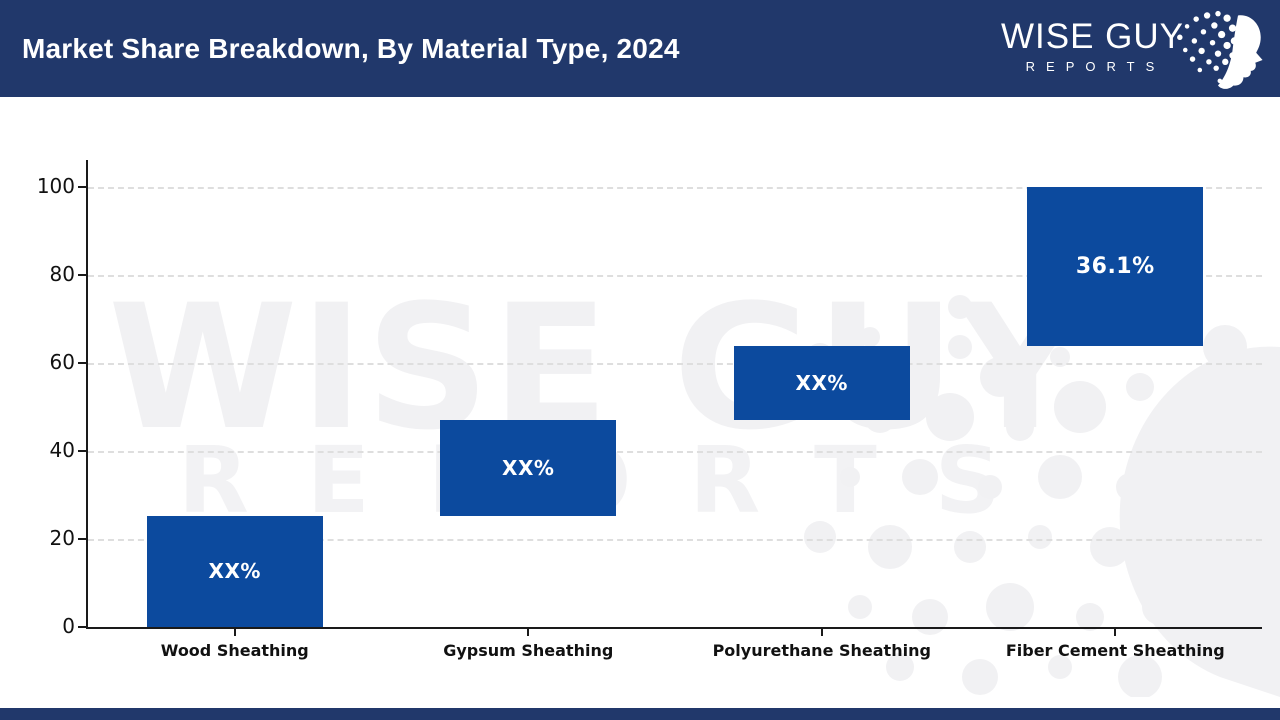 The image size is (1280, 720). What do you see at coordinates (62, 273) in the screenshot?
I see `y-axis-tick-label: 80` at bounding box center [62, 273].